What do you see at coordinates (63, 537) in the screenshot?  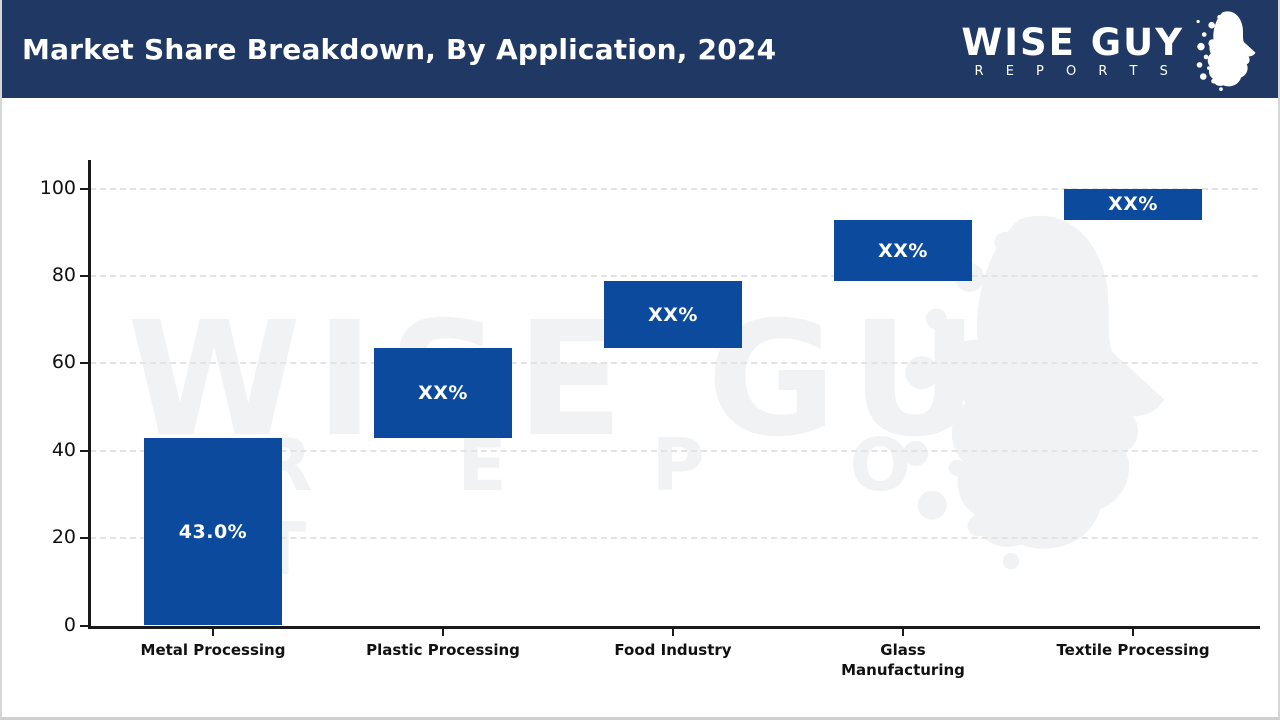 I see `y-tick-label: 20` at bounding box center [63, 537].